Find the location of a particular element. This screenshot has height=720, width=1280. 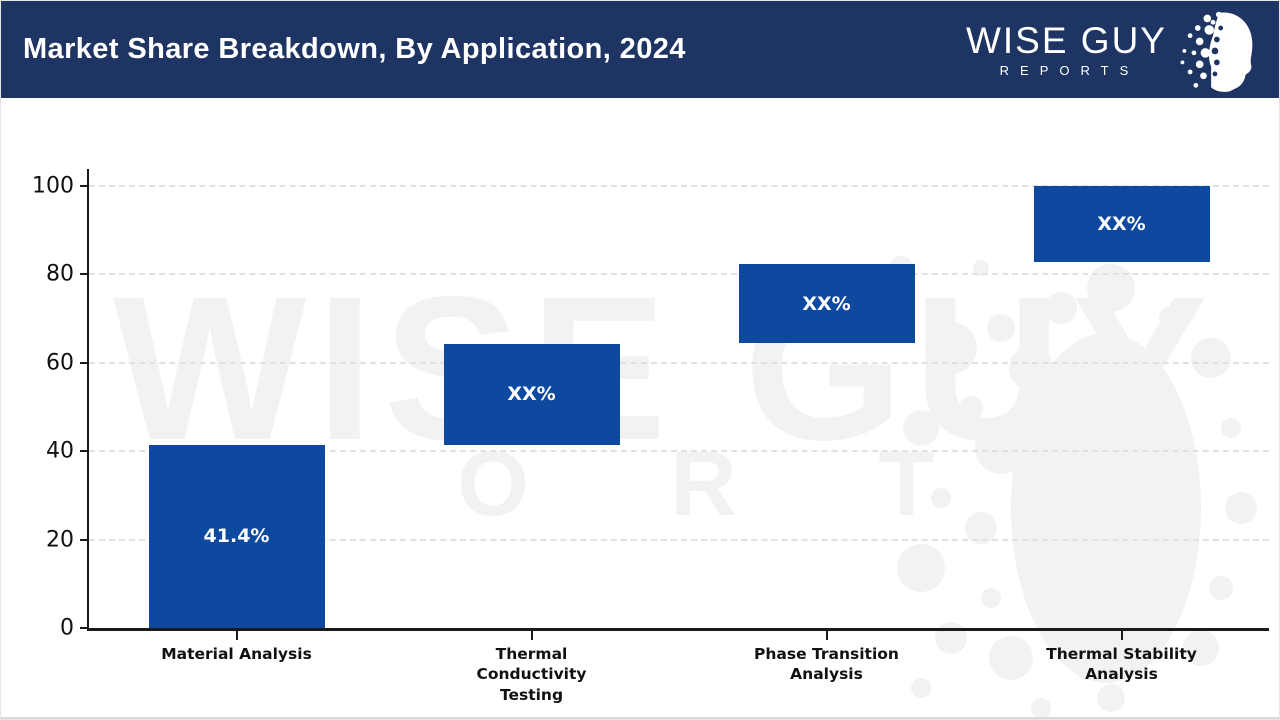

y-tick-label-80: 80 is located at coordinates (60, 274).